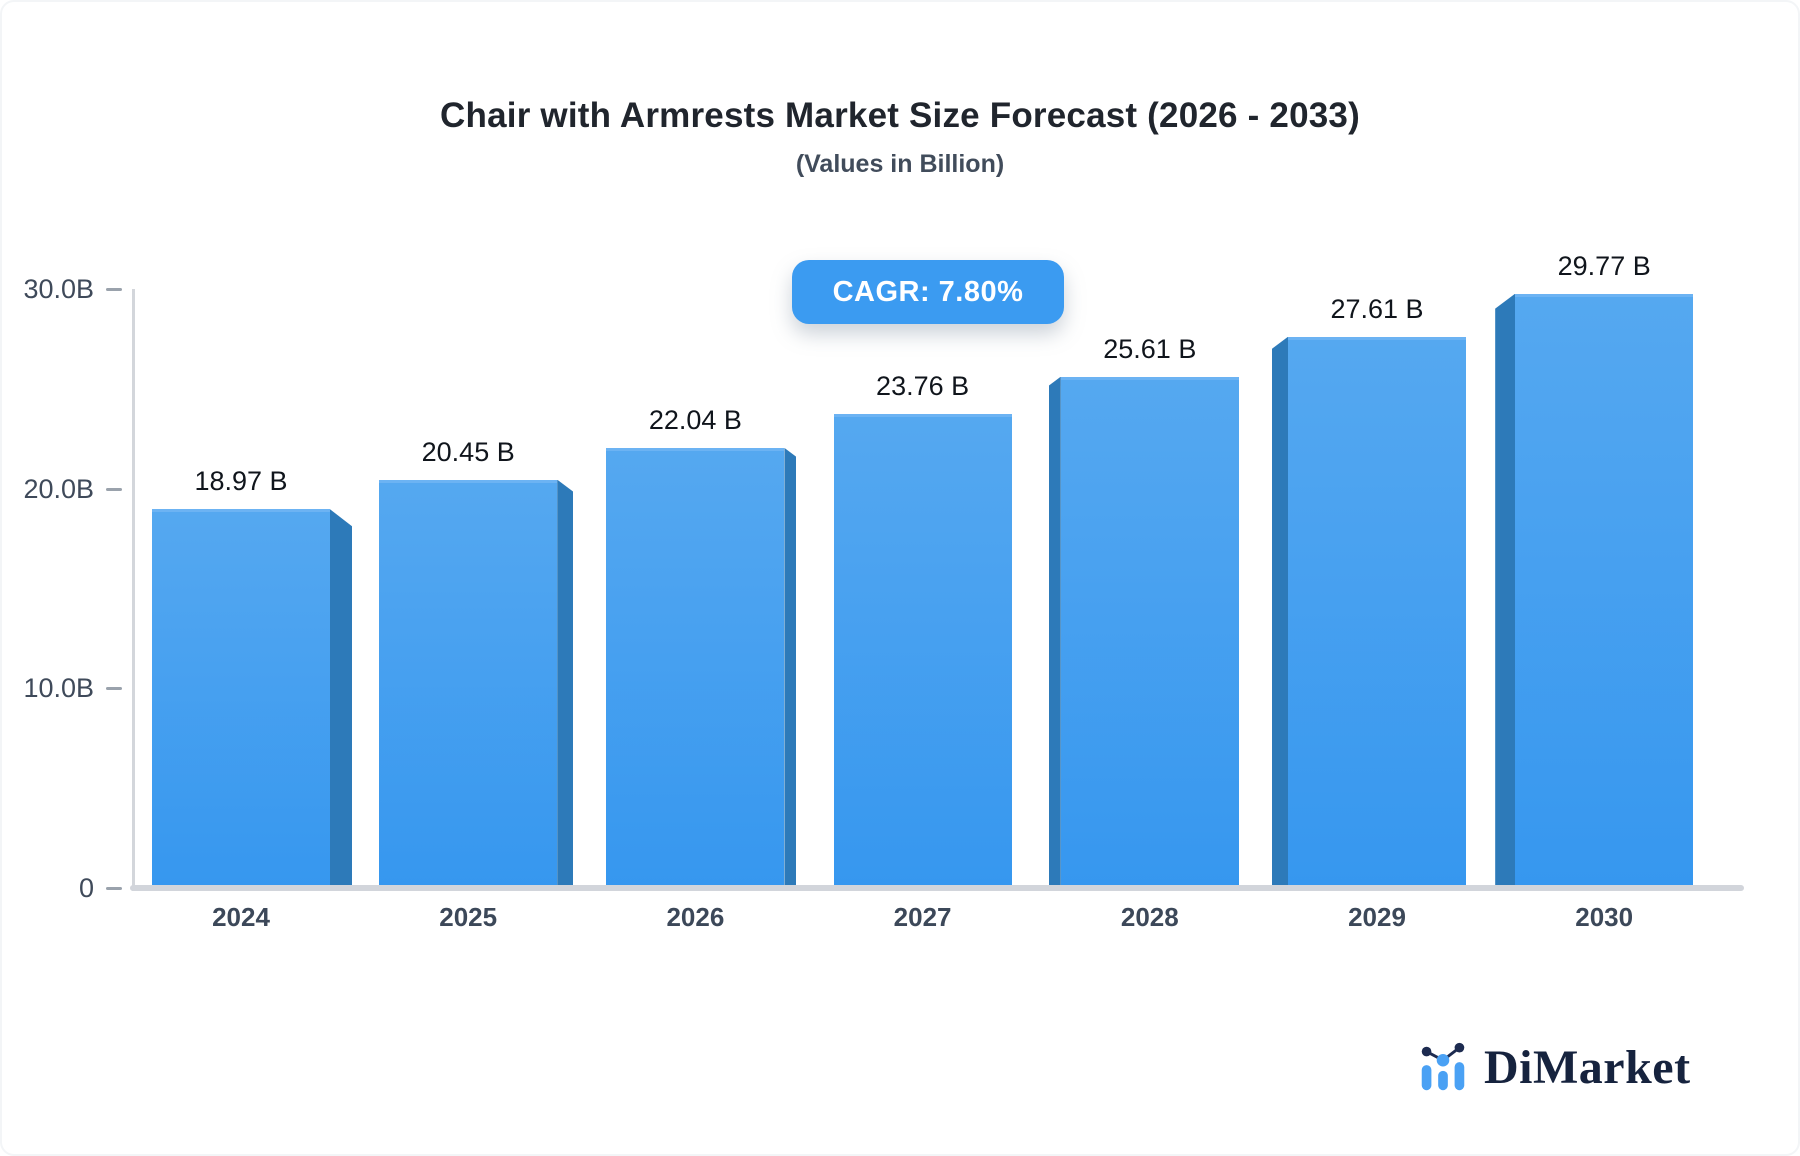 This screenshot has width=1800, height=1156. I want to click on bar-value-label: 29.77 B, so click(1604, 265).